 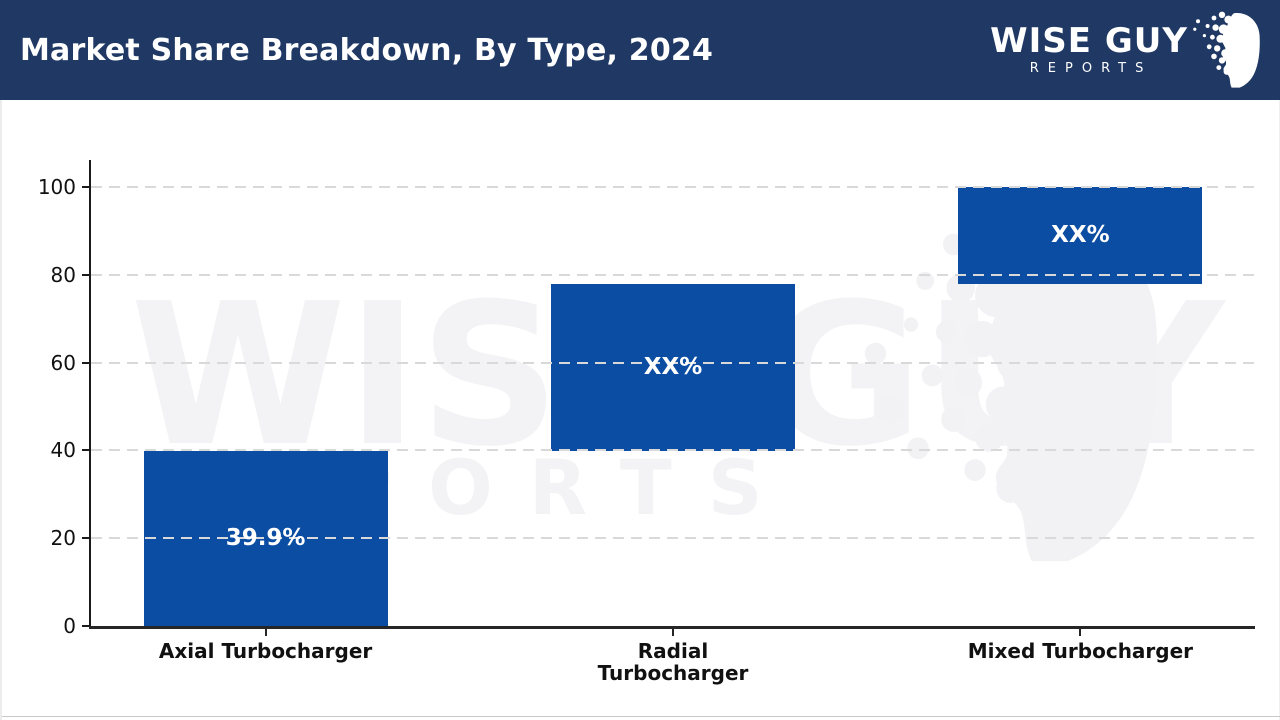 I want to click on logo-wordmark: WISE GUY, so click(x=1089, y=41).